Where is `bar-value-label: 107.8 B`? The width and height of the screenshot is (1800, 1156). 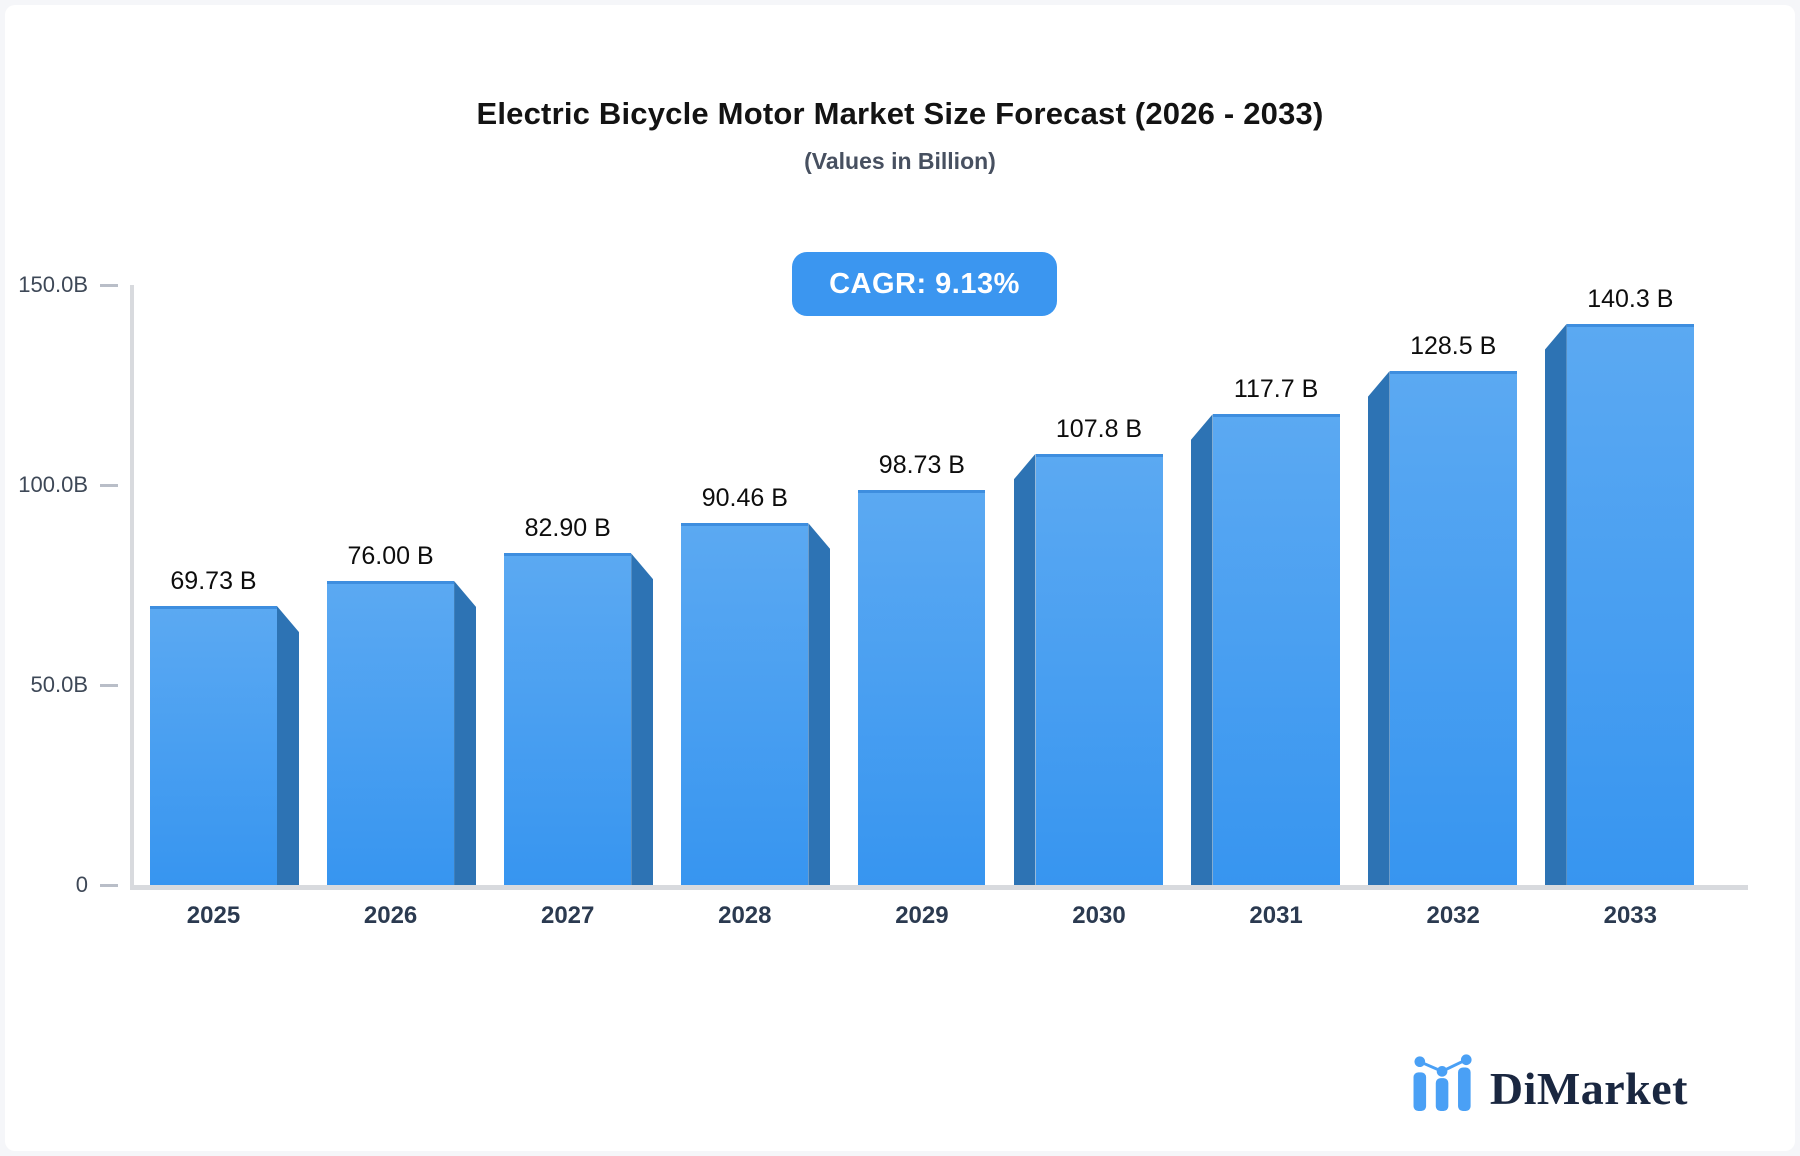
bar-value-label: 107.8 B is located at coordinates (1099, 428).